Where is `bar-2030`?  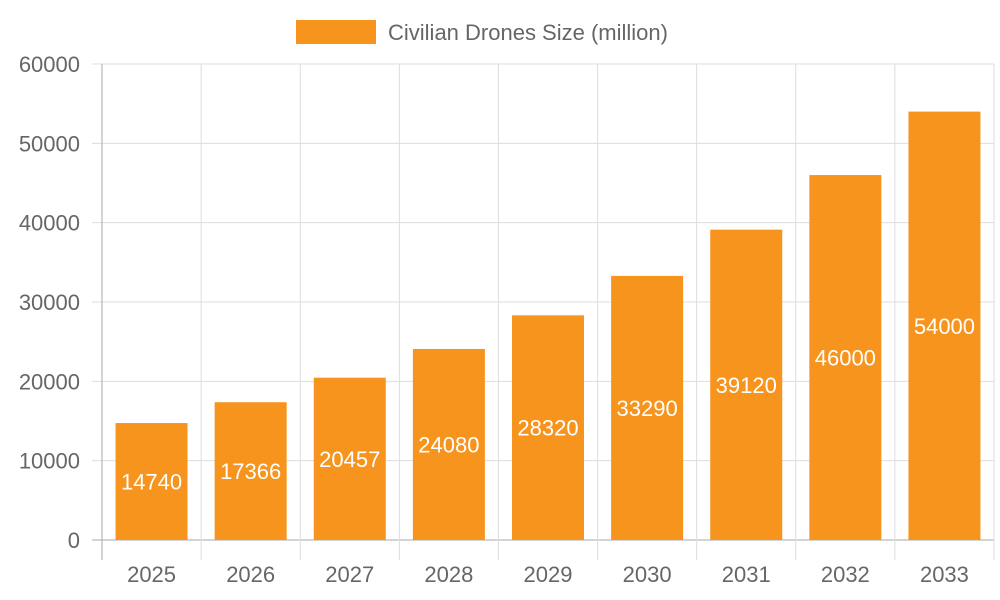 bar-2030 is located at coordinates (647, 407).